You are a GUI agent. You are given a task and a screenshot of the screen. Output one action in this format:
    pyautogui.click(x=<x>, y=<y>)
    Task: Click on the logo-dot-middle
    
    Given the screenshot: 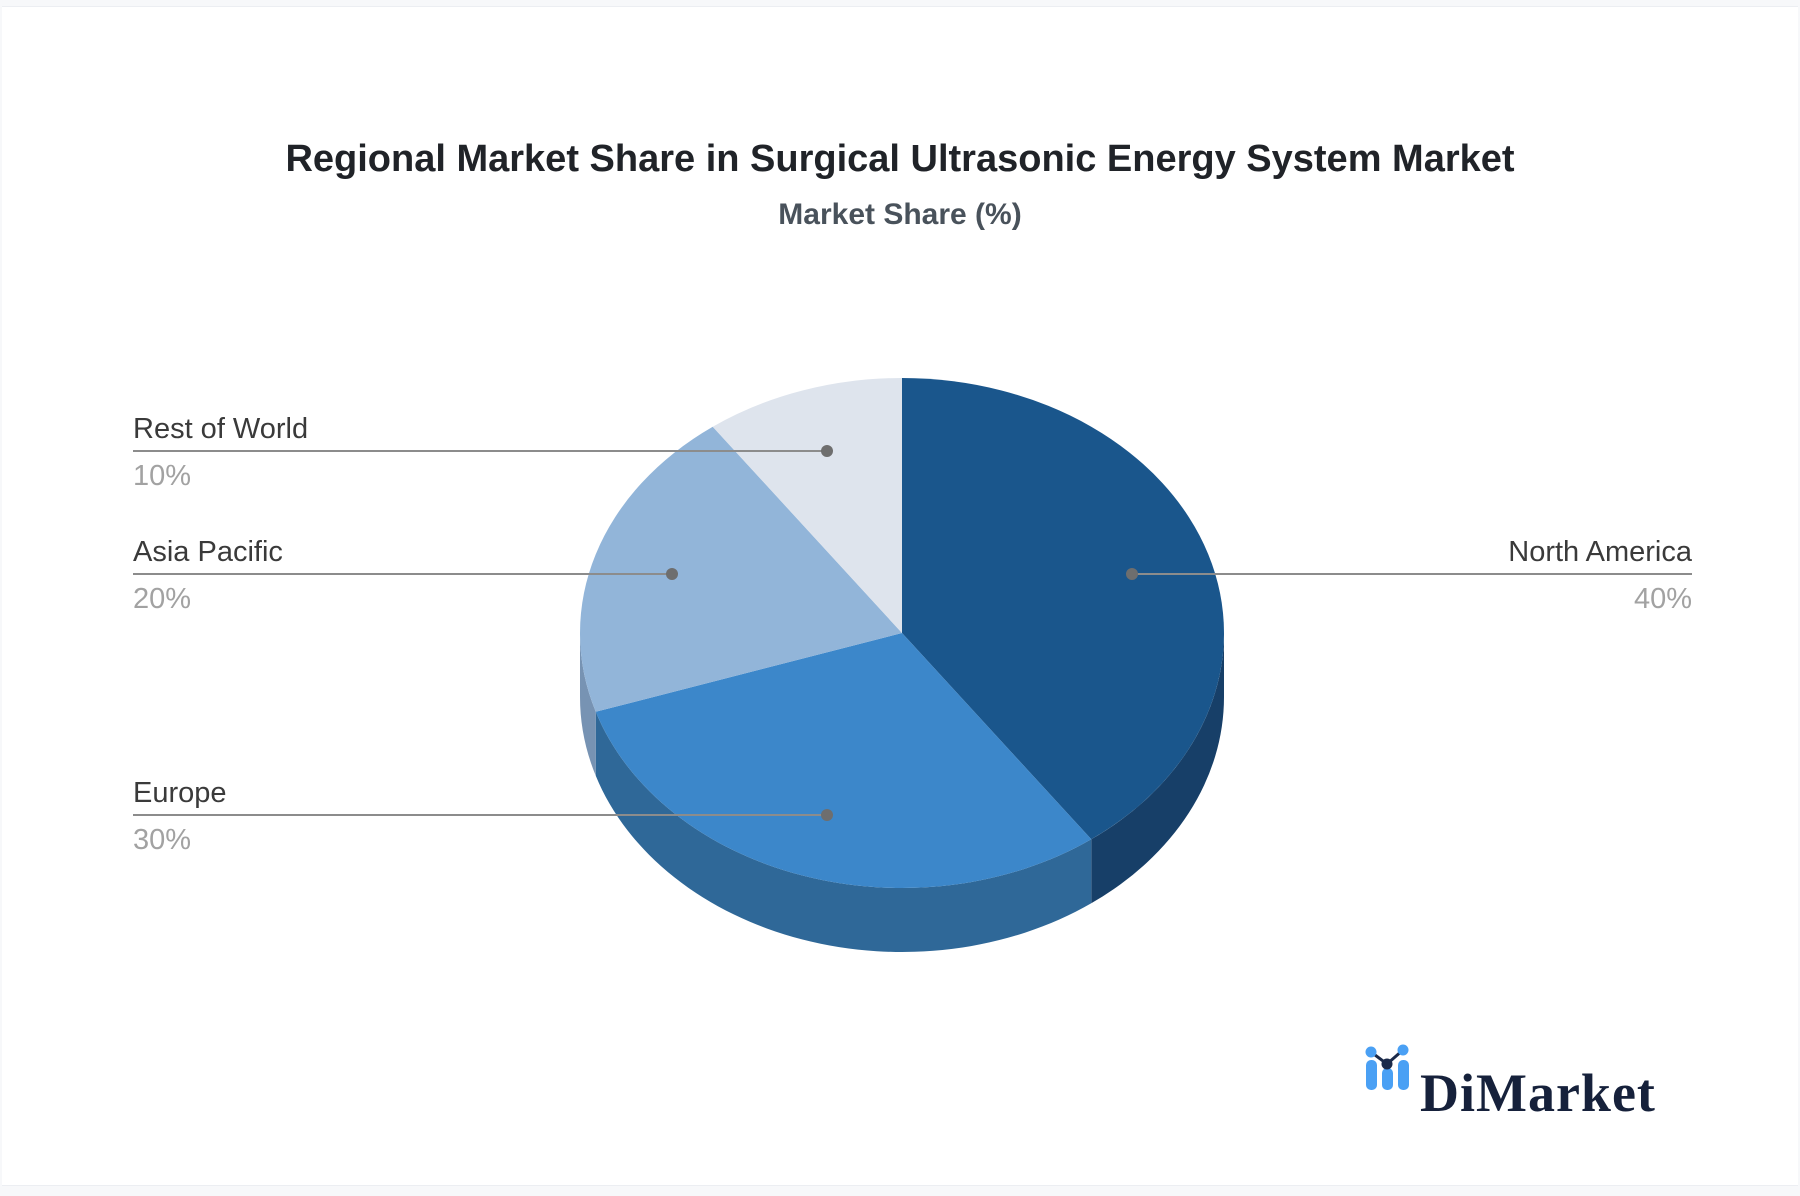 What is the action you would take?
    pyautogui.click(x=1387, y=1064)
    